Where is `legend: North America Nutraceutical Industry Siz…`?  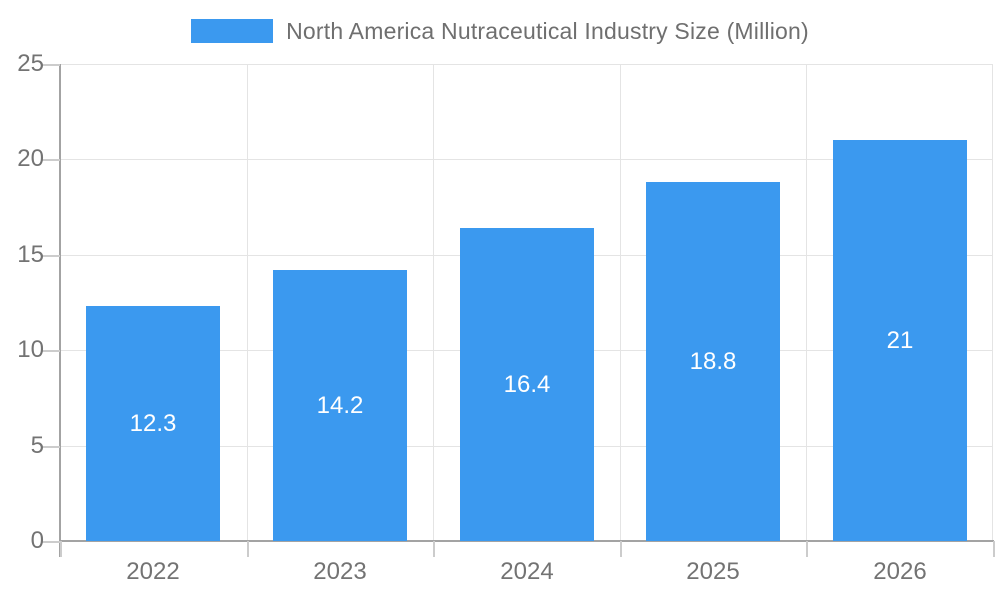
legend: North America Nutraceutical Industry Siz… is located at coordinates (500, 31).